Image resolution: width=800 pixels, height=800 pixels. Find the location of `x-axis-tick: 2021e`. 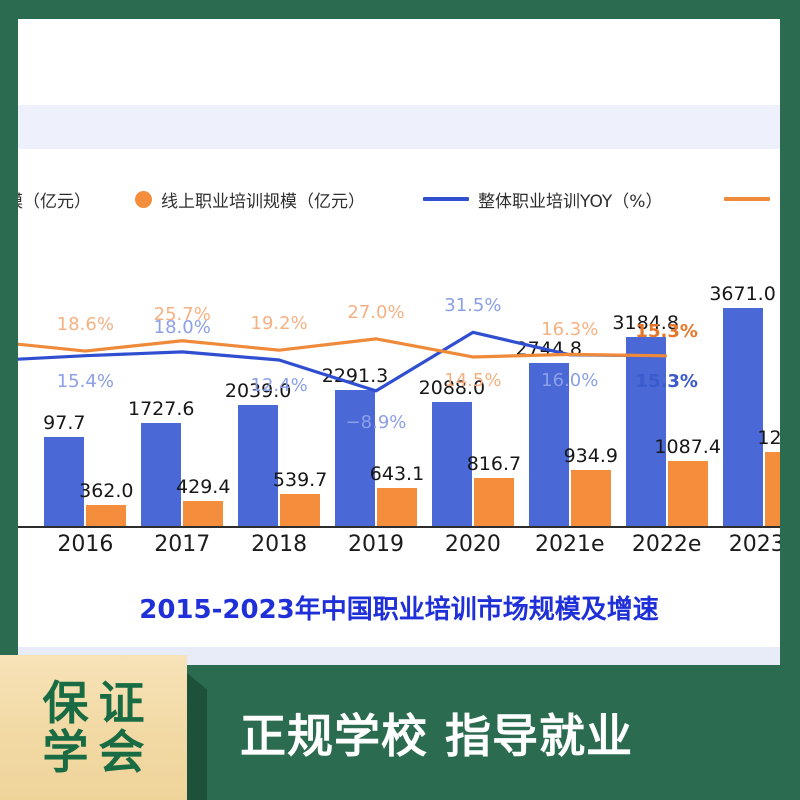

x-axis-tick: 2021e is located at coordinates (570, 544).